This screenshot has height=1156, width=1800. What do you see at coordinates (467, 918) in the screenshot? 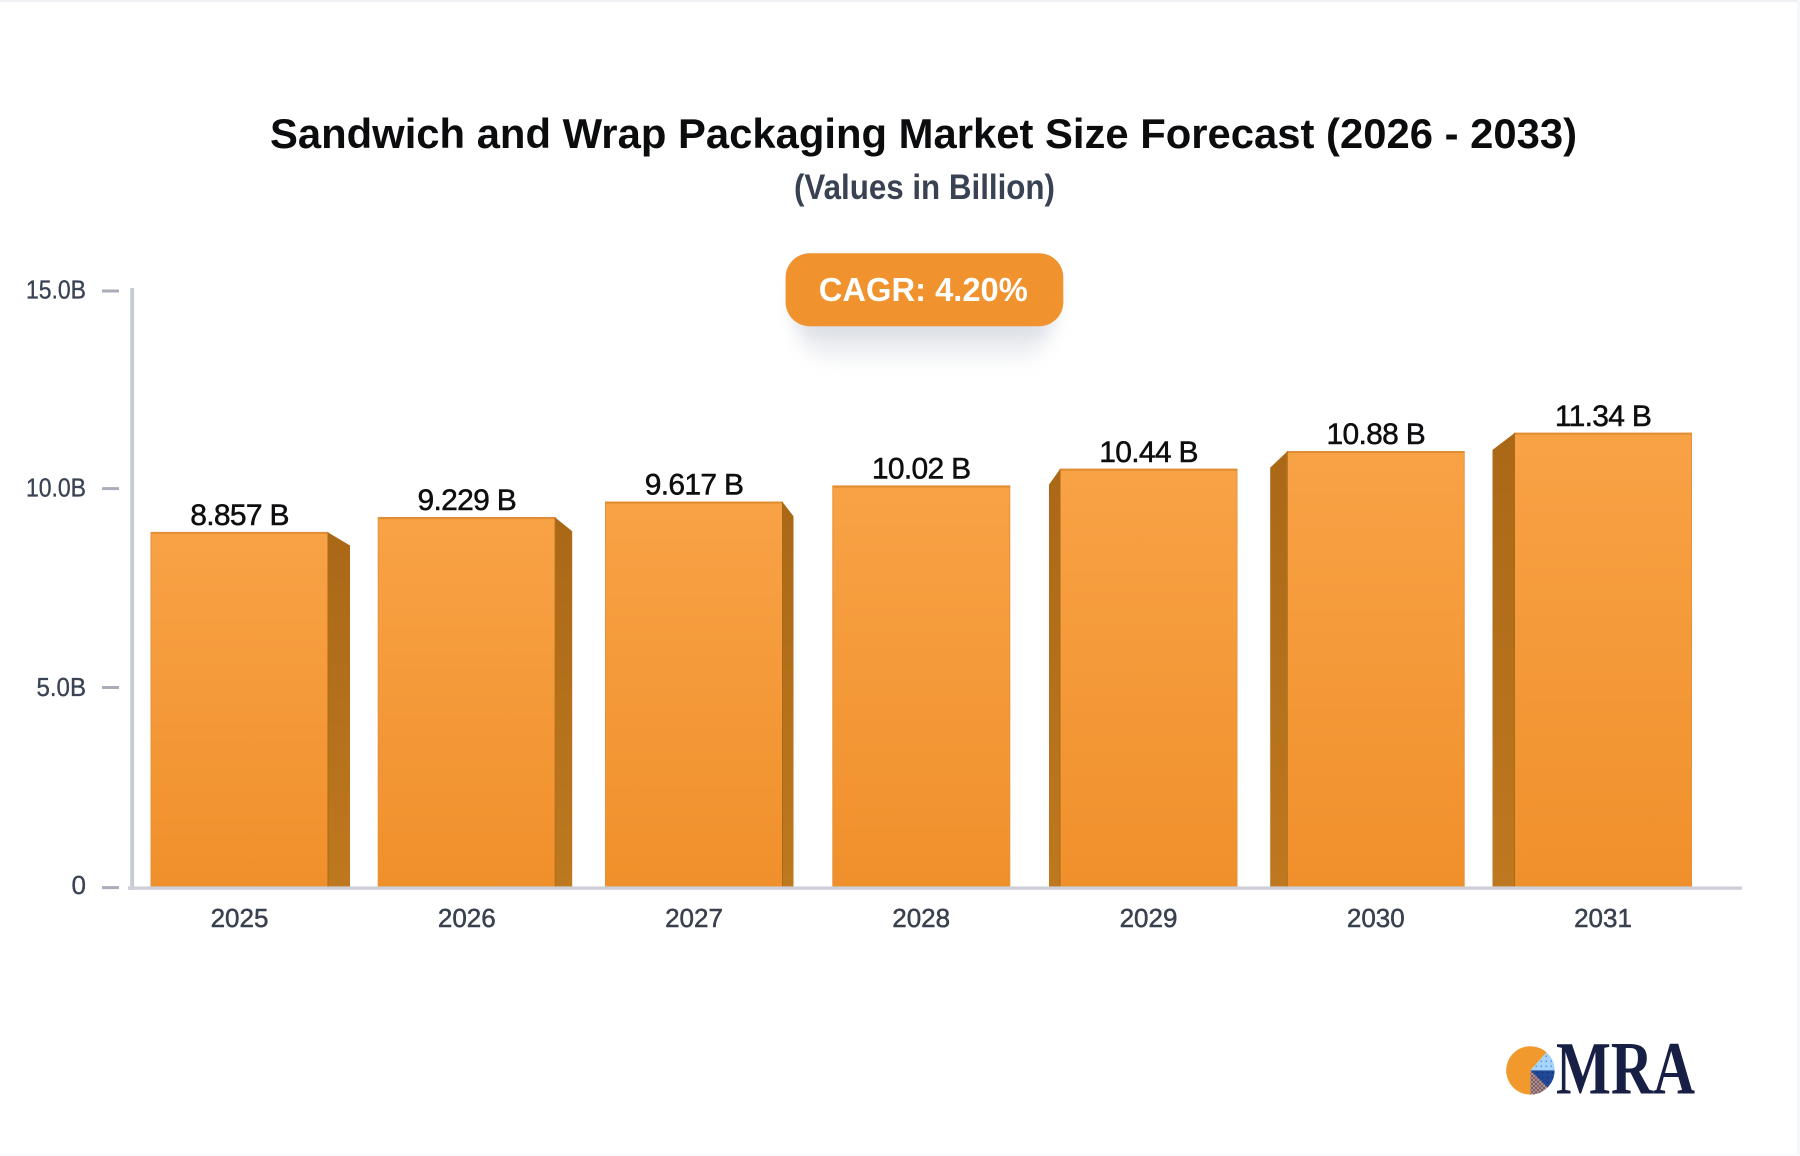
I see `svg-text: 2026` at bounding box center [467, 918].